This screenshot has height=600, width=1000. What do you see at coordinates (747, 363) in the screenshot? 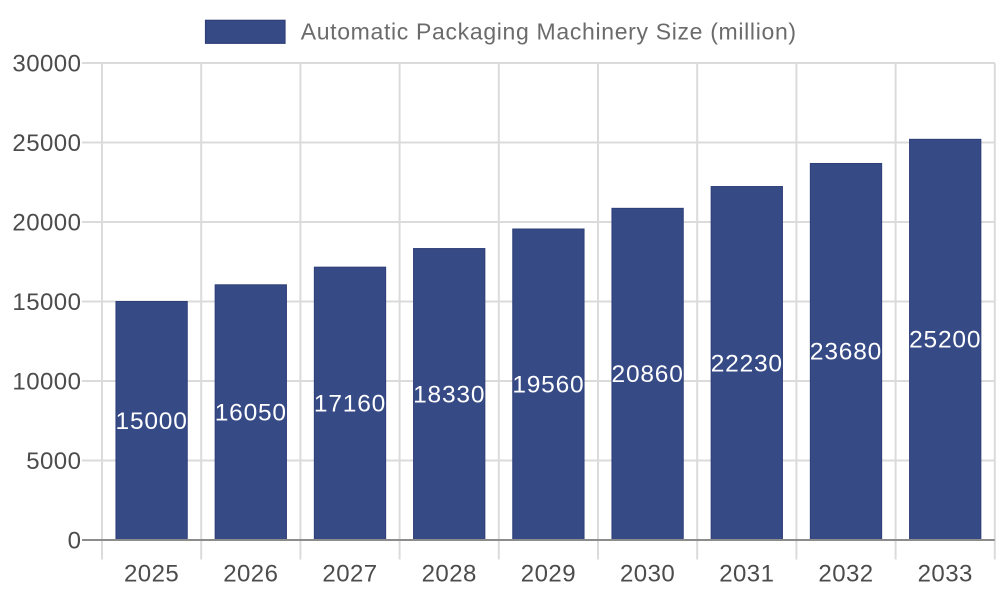
I see `svg-text: 22230` at bounding box center [747, 363].